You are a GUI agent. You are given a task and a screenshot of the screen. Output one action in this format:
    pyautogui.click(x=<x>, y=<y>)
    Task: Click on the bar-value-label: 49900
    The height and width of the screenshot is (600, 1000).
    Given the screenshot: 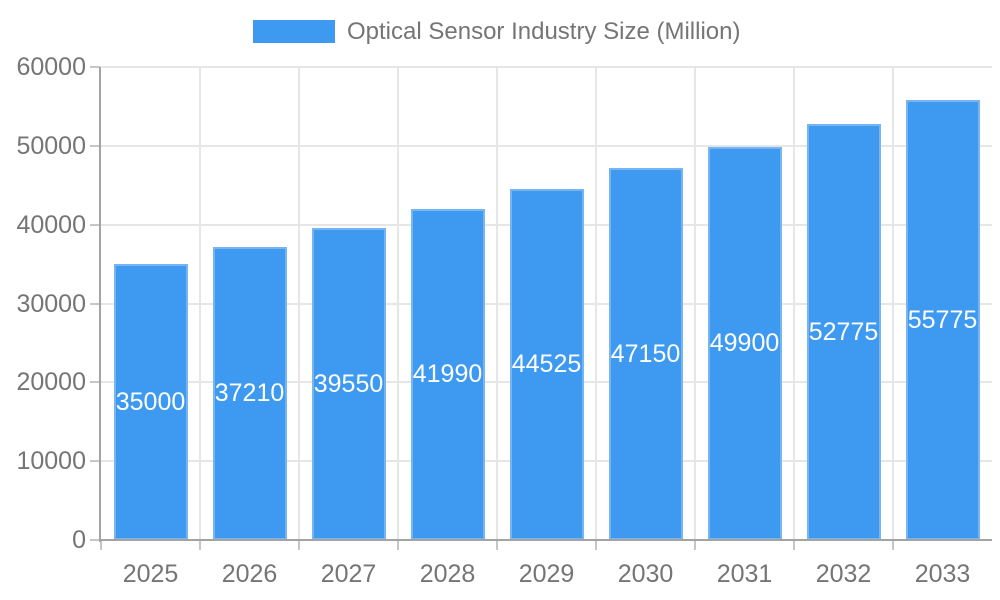 What is the action you would take?
    pyautogui.click(x=744, y=343)
    